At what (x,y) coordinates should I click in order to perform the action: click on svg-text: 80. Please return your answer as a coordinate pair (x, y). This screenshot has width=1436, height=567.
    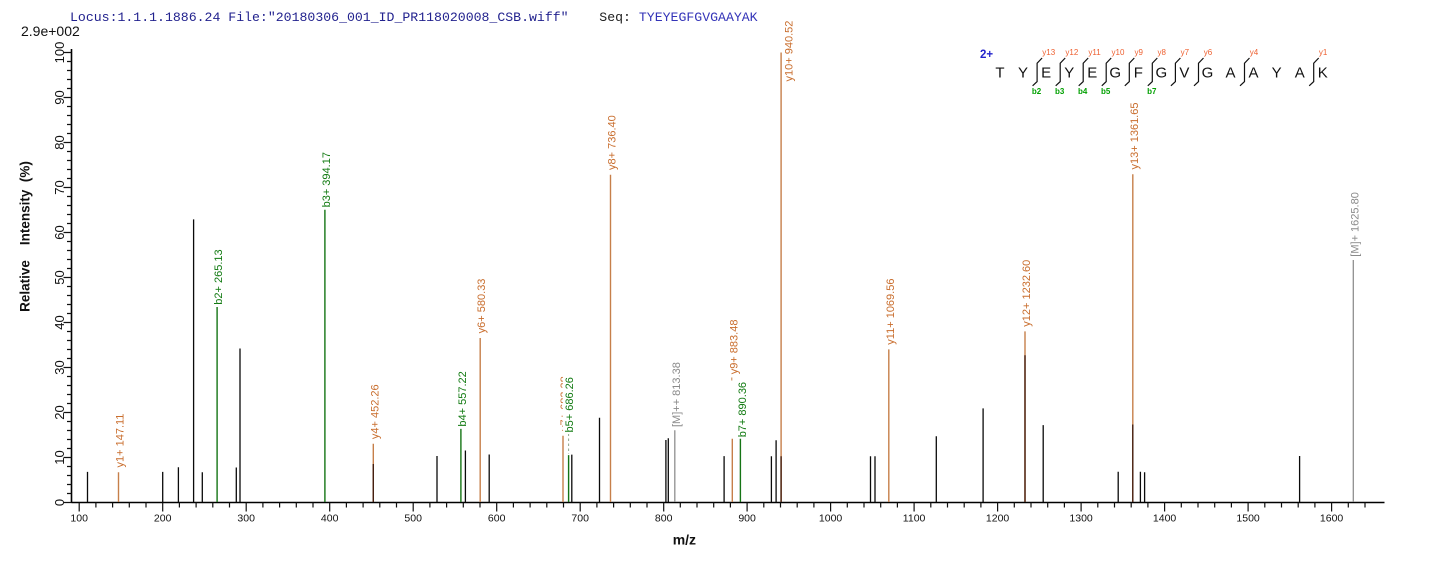
    Looking at the image, I should click on (59, 142).